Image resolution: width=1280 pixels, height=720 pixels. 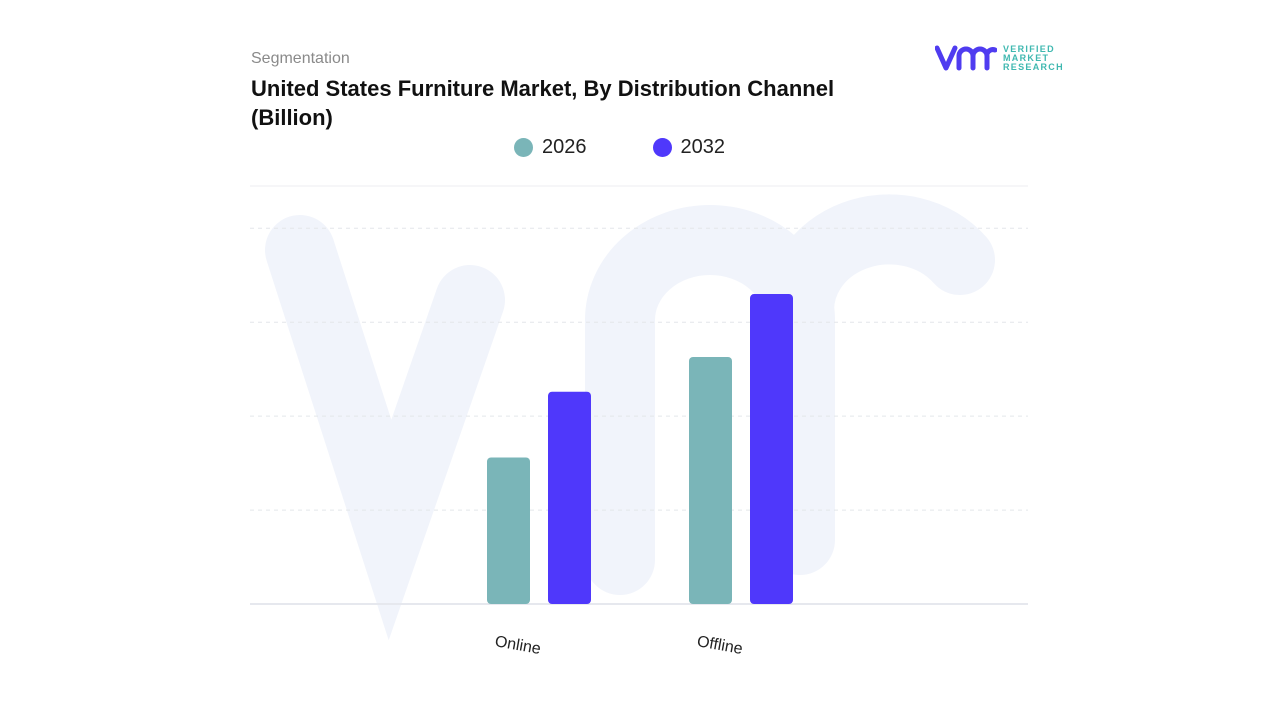 I want to click on bar-offline-2032, so click(x=771, y=449).